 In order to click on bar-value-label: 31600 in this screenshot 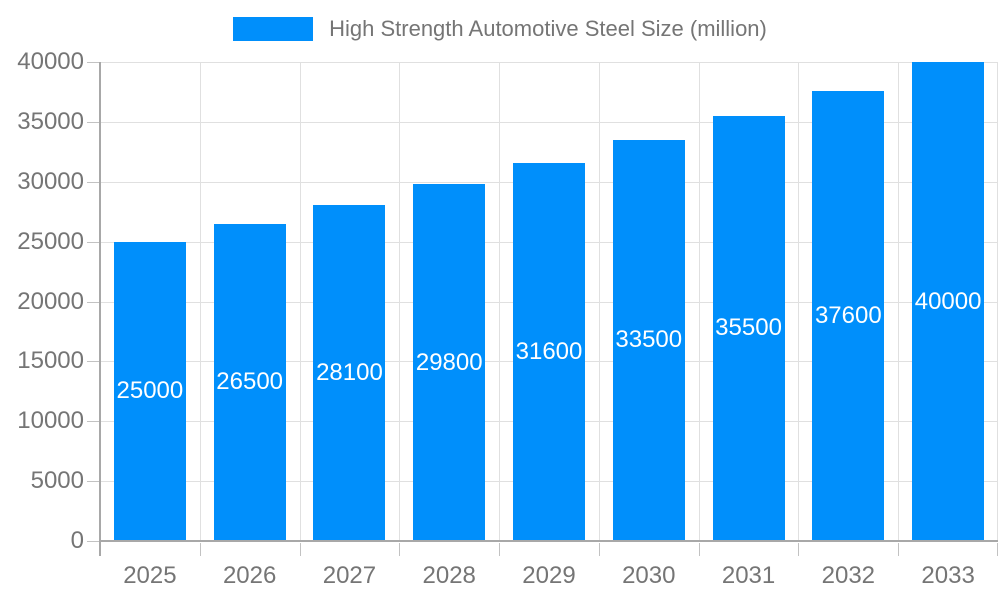, I will do `click(549, 351)`.